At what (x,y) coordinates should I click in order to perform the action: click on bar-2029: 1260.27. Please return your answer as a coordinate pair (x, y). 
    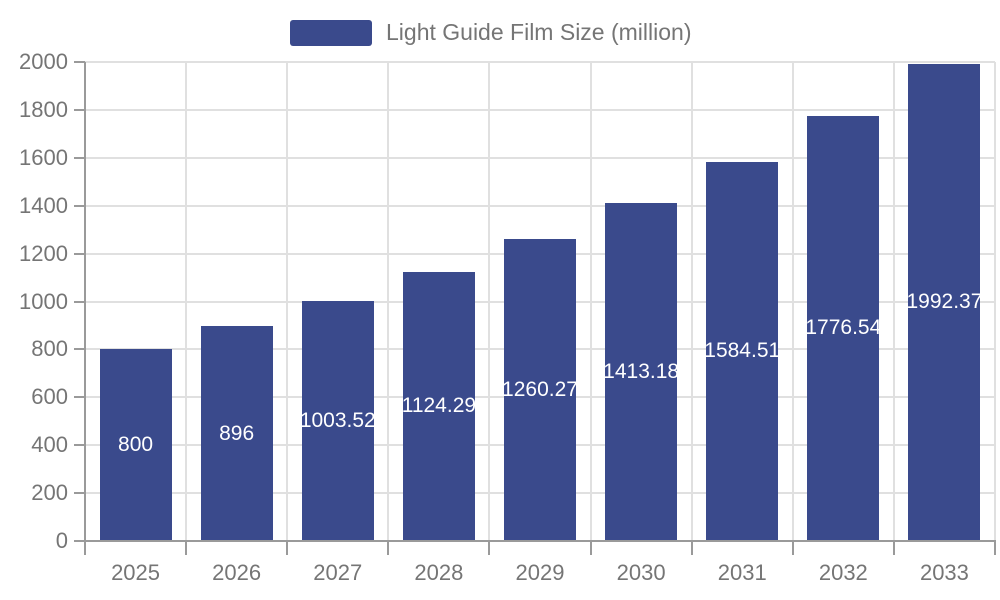
    Looking at the image, I should click on (540, 390).